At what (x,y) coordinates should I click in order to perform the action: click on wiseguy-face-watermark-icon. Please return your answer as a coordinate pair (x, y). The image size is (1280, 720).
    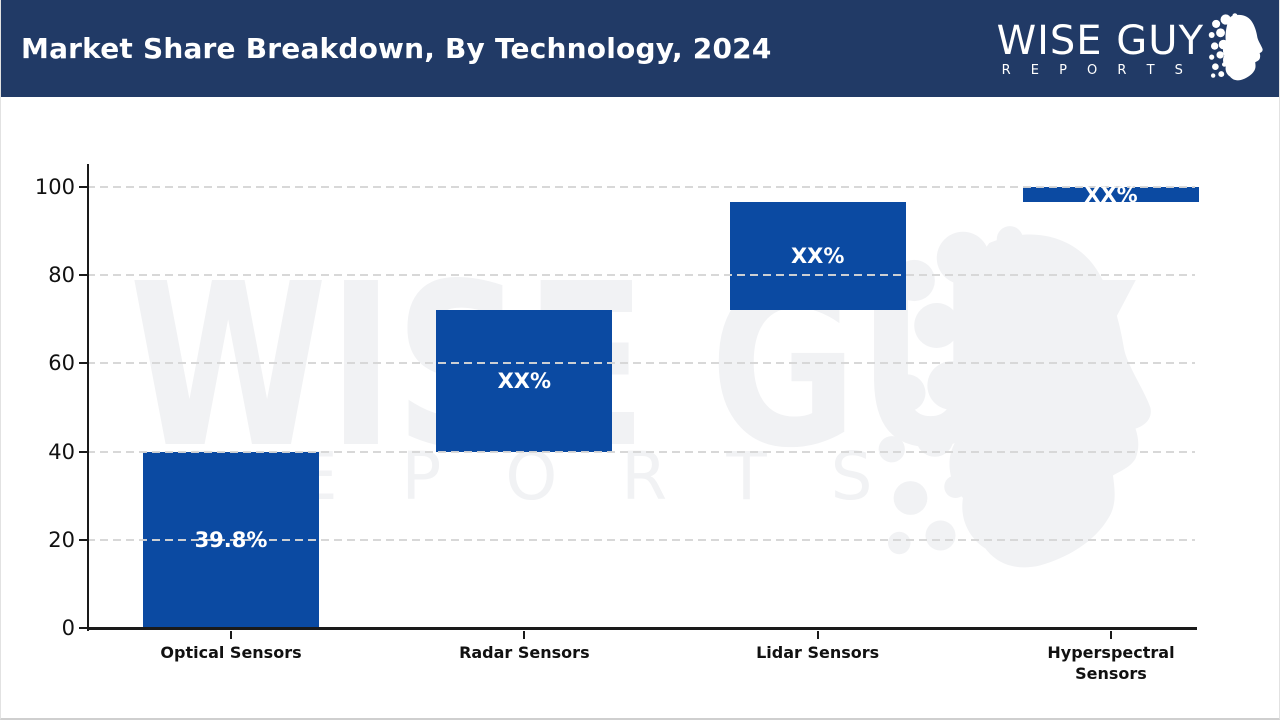
    Looking at the image, I should click on (1013, 397).